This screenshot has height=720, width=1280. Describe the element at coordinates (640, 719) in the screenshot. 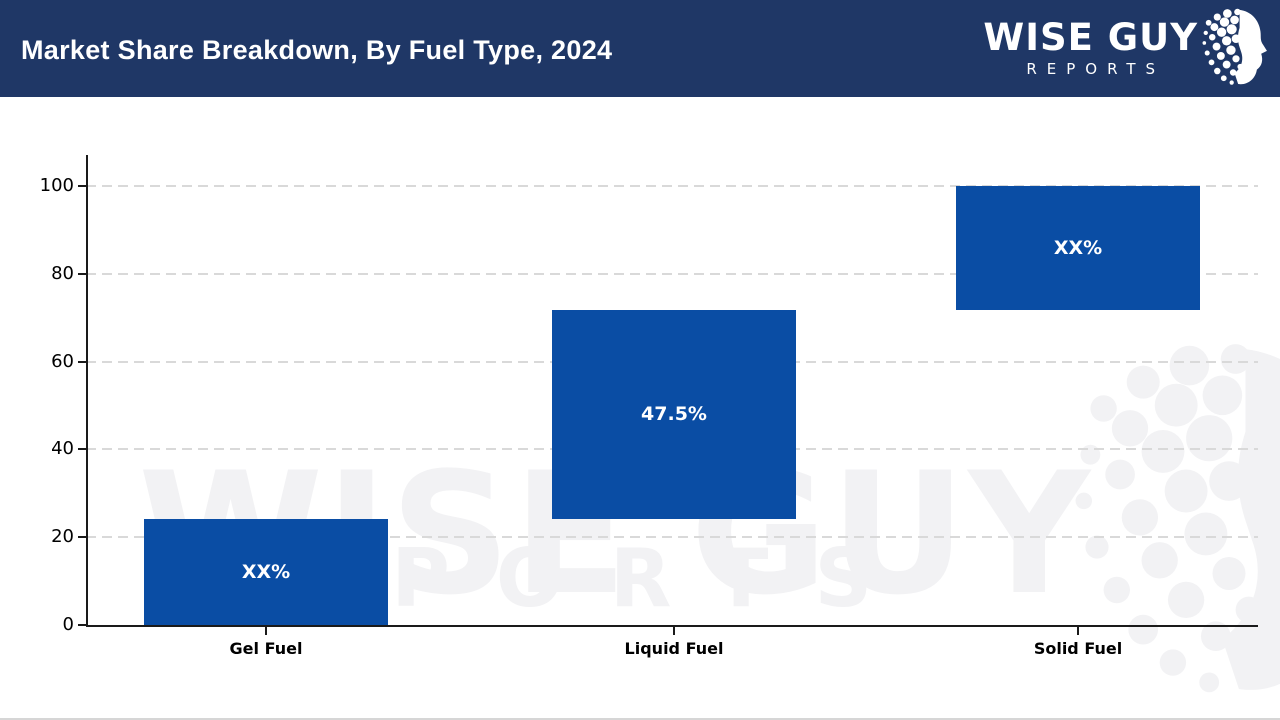

I see `bottom-border` at that location.